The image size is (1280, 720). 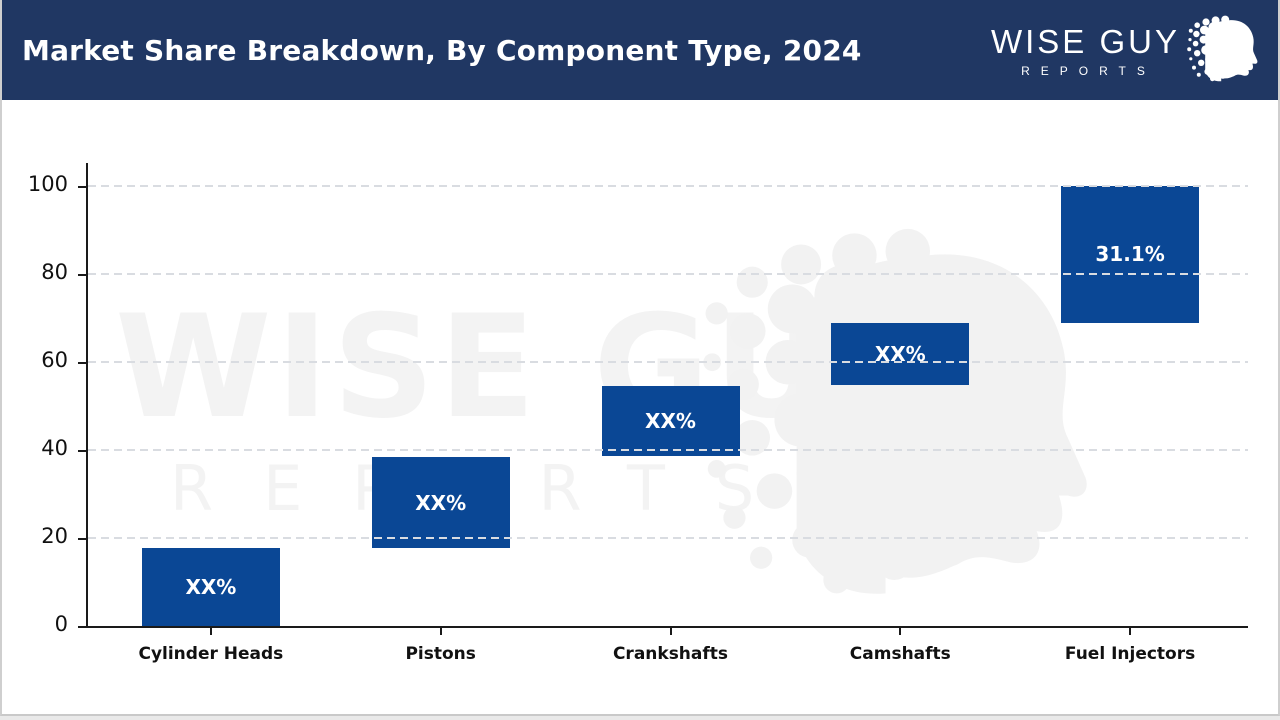 I want to click on y-tick-label: 0, so click(x=61, y=624).